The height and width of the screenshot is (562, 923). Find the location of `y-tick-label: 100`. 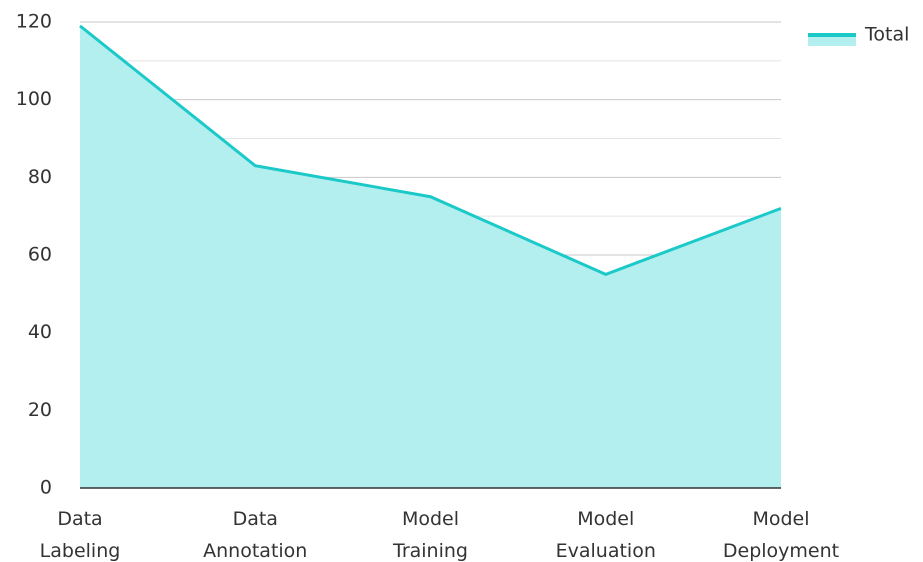

y-tick-label: 100 is located at coordinates (34, 99).